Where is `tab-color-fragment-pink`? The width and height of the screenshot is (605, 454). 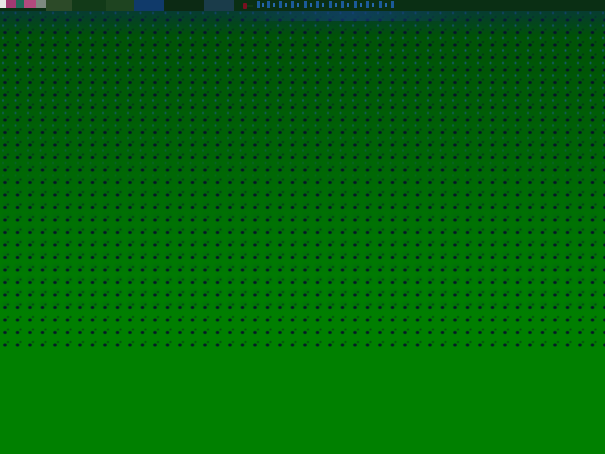 tab-color-fragment-pink is located at coordinates (30, 4).